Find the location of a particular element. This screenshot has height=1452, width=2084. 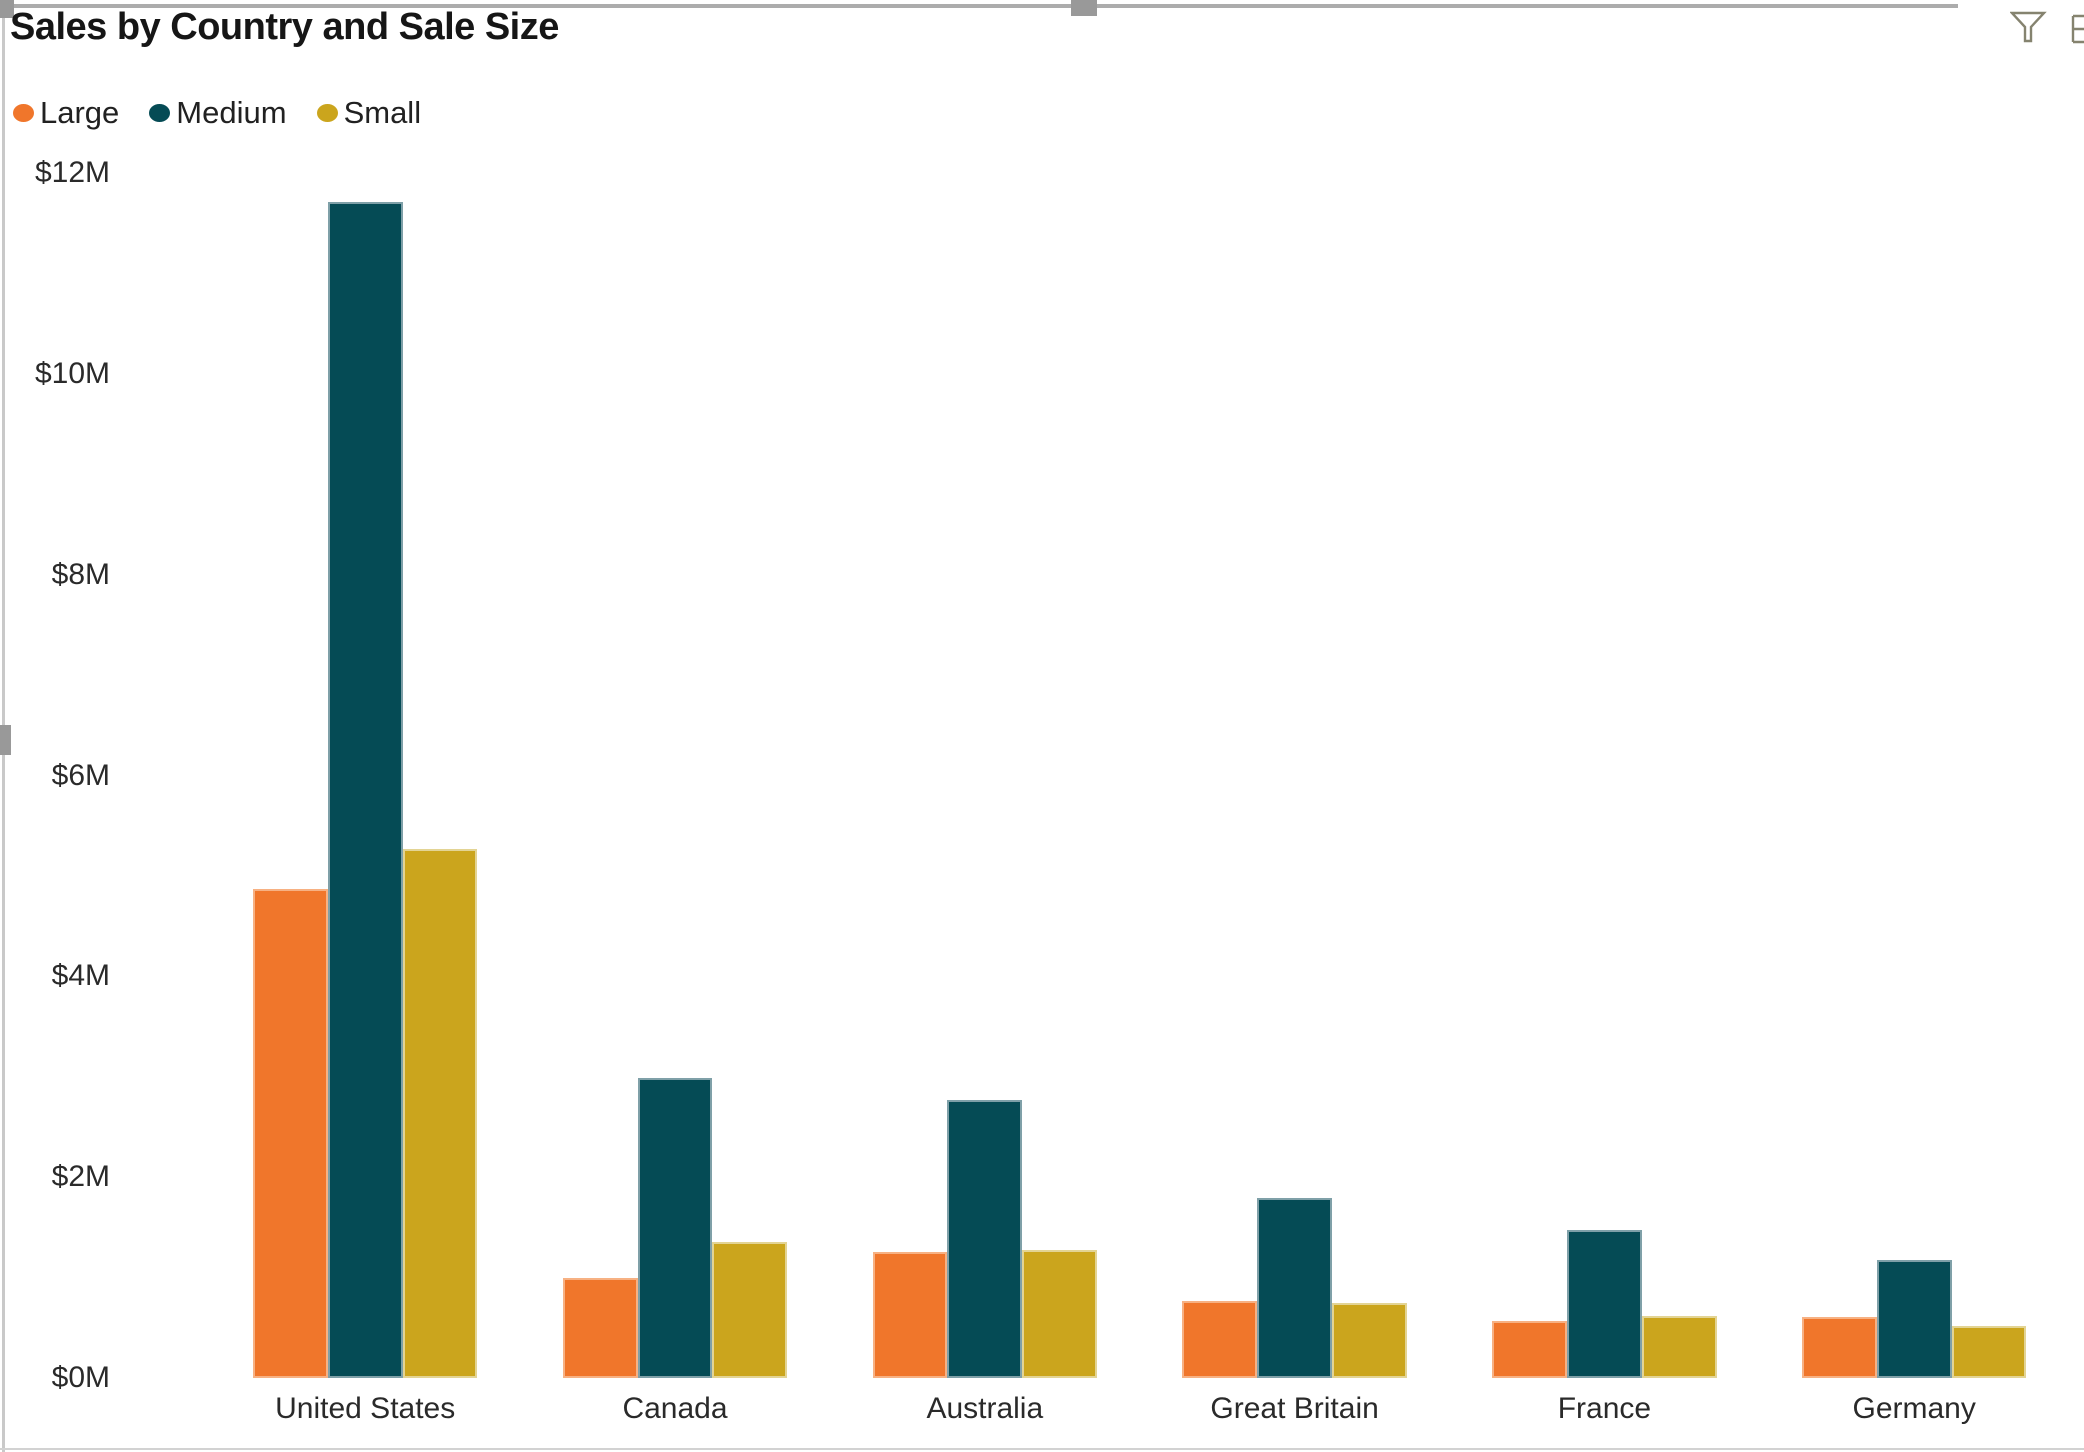

bar-france-large is located at coordinates (1529, 1349).